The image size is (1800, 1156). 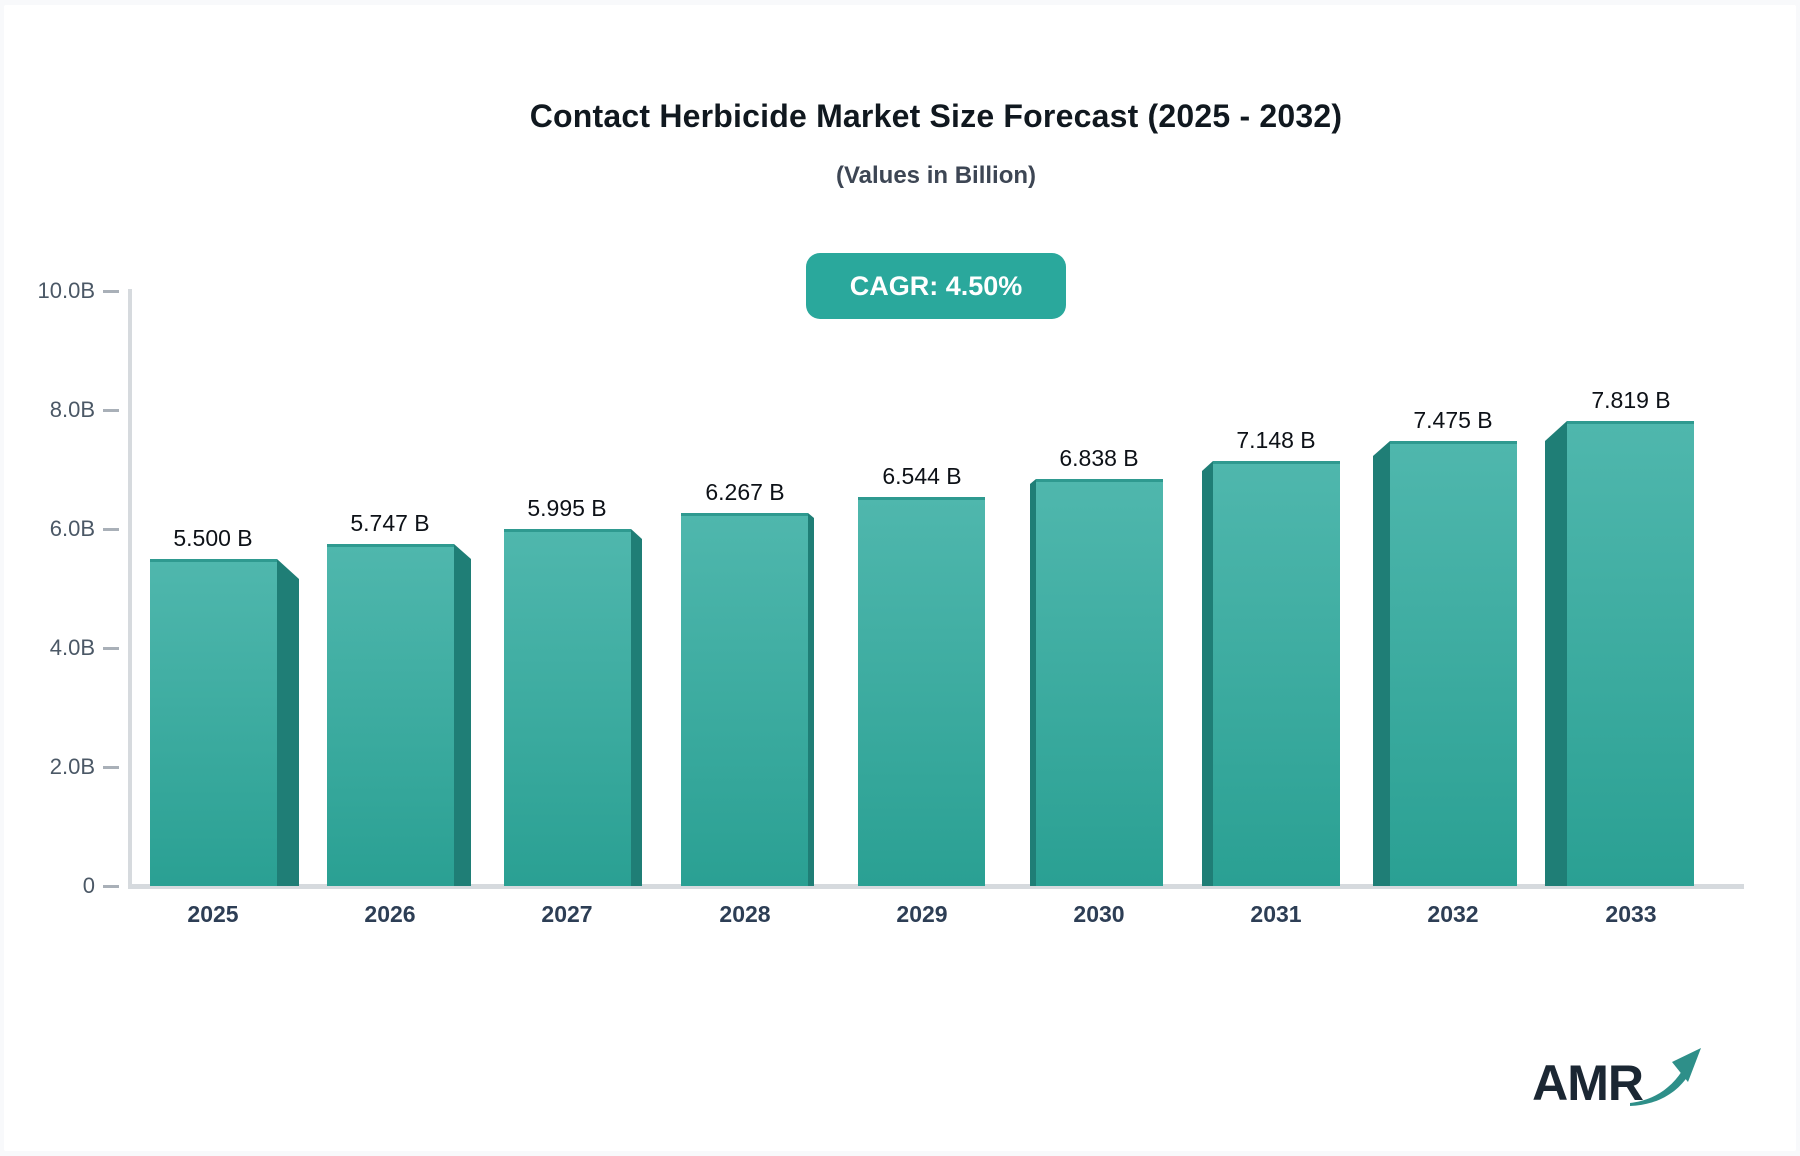 What do you see at coordinates (1276, 914) in the screenshot?
I see `x-axis-category-label: 2031` at bounding box center [1276, 914].